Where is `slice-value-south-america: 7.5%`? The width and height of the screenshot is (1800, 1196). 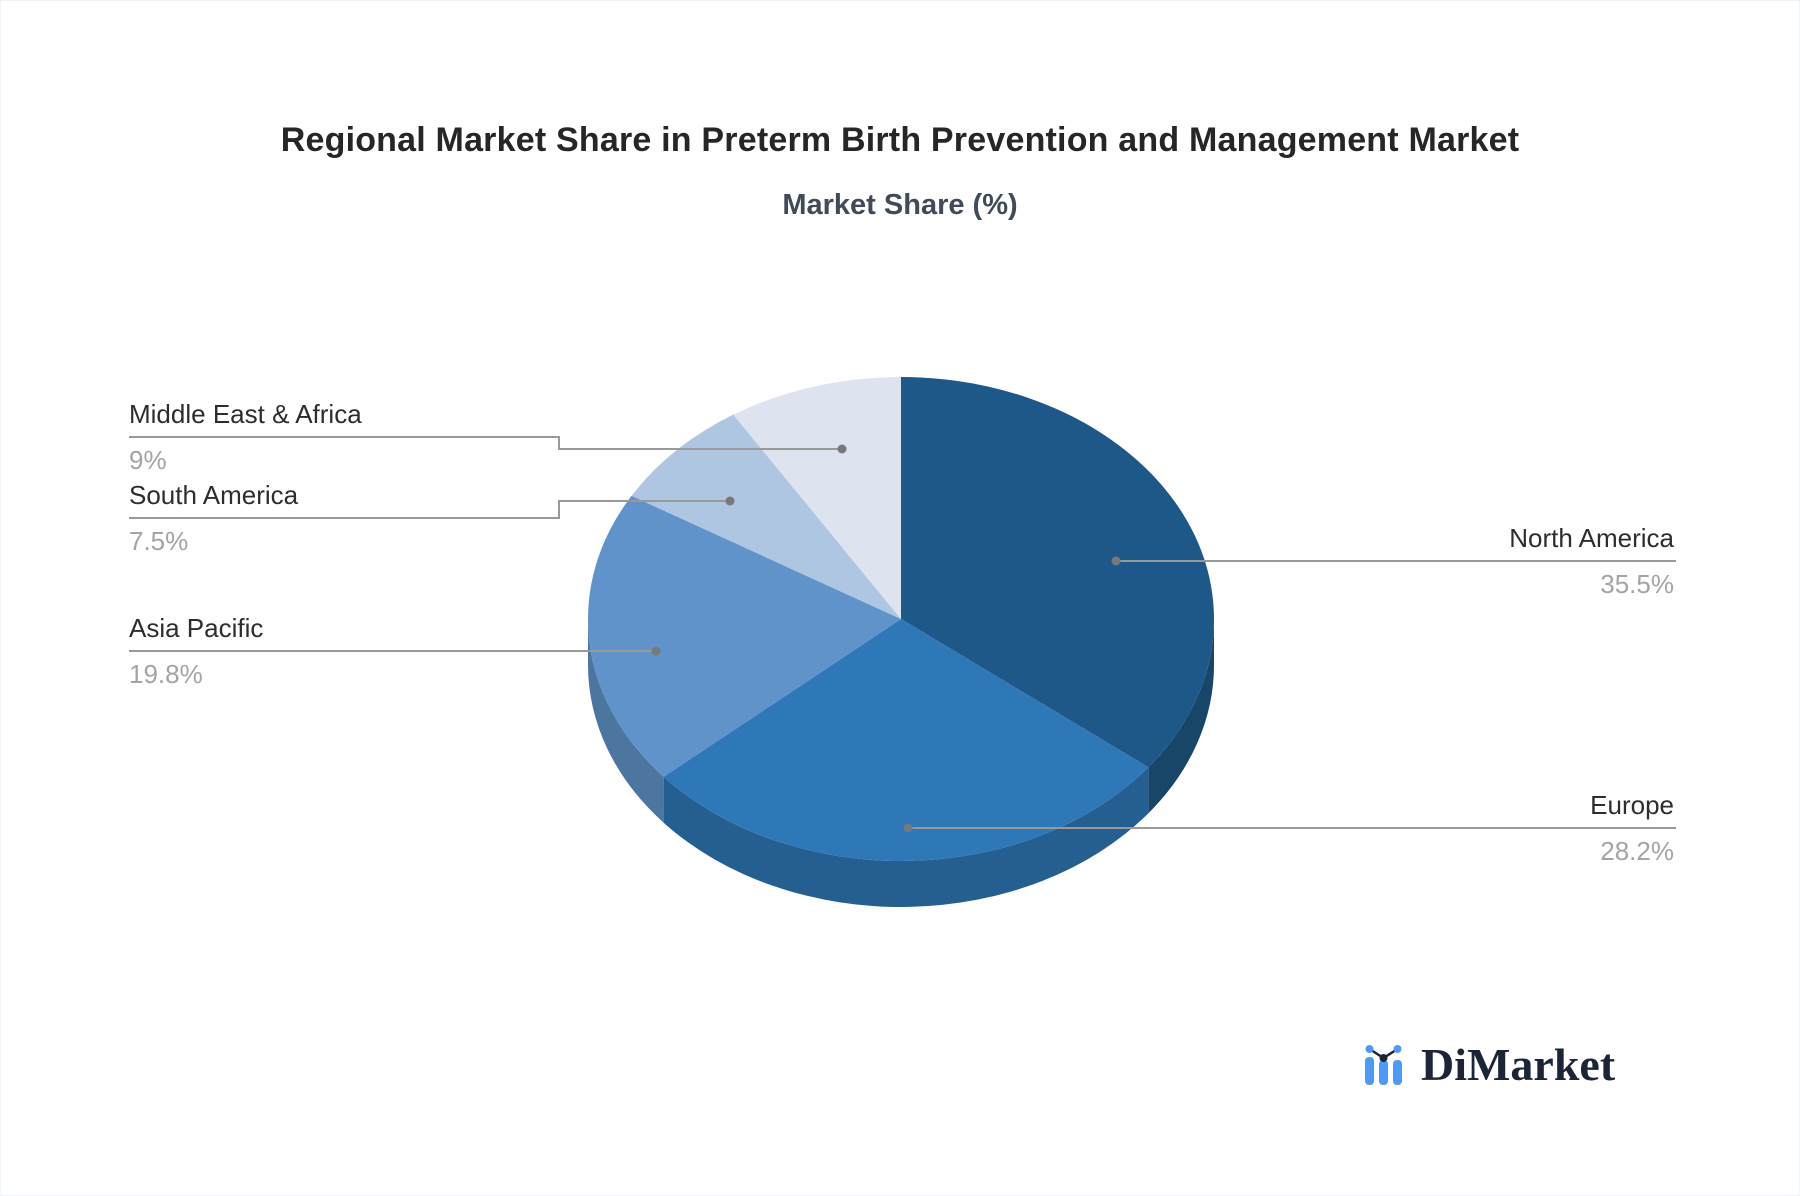 slice-value-south-america: 7.5% is located at coordinates (159, 541).